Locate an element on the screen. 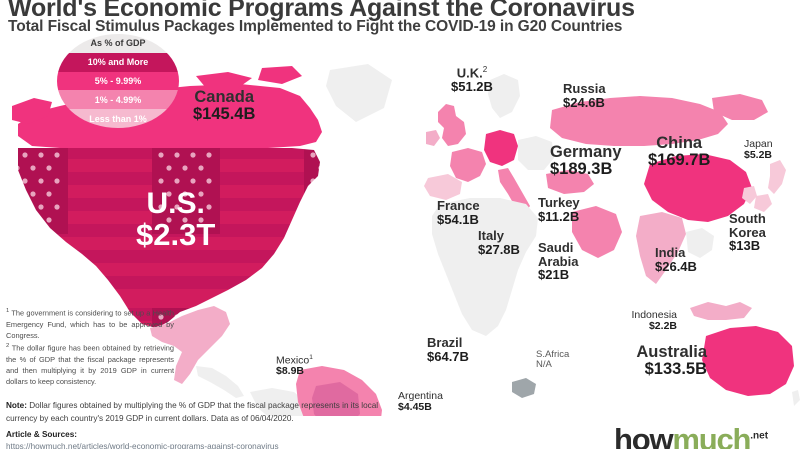 Image resolution: width=800 pixels, height=449 pixels. label-us: U.S. $2.3T is located at coordinates (175, 219).